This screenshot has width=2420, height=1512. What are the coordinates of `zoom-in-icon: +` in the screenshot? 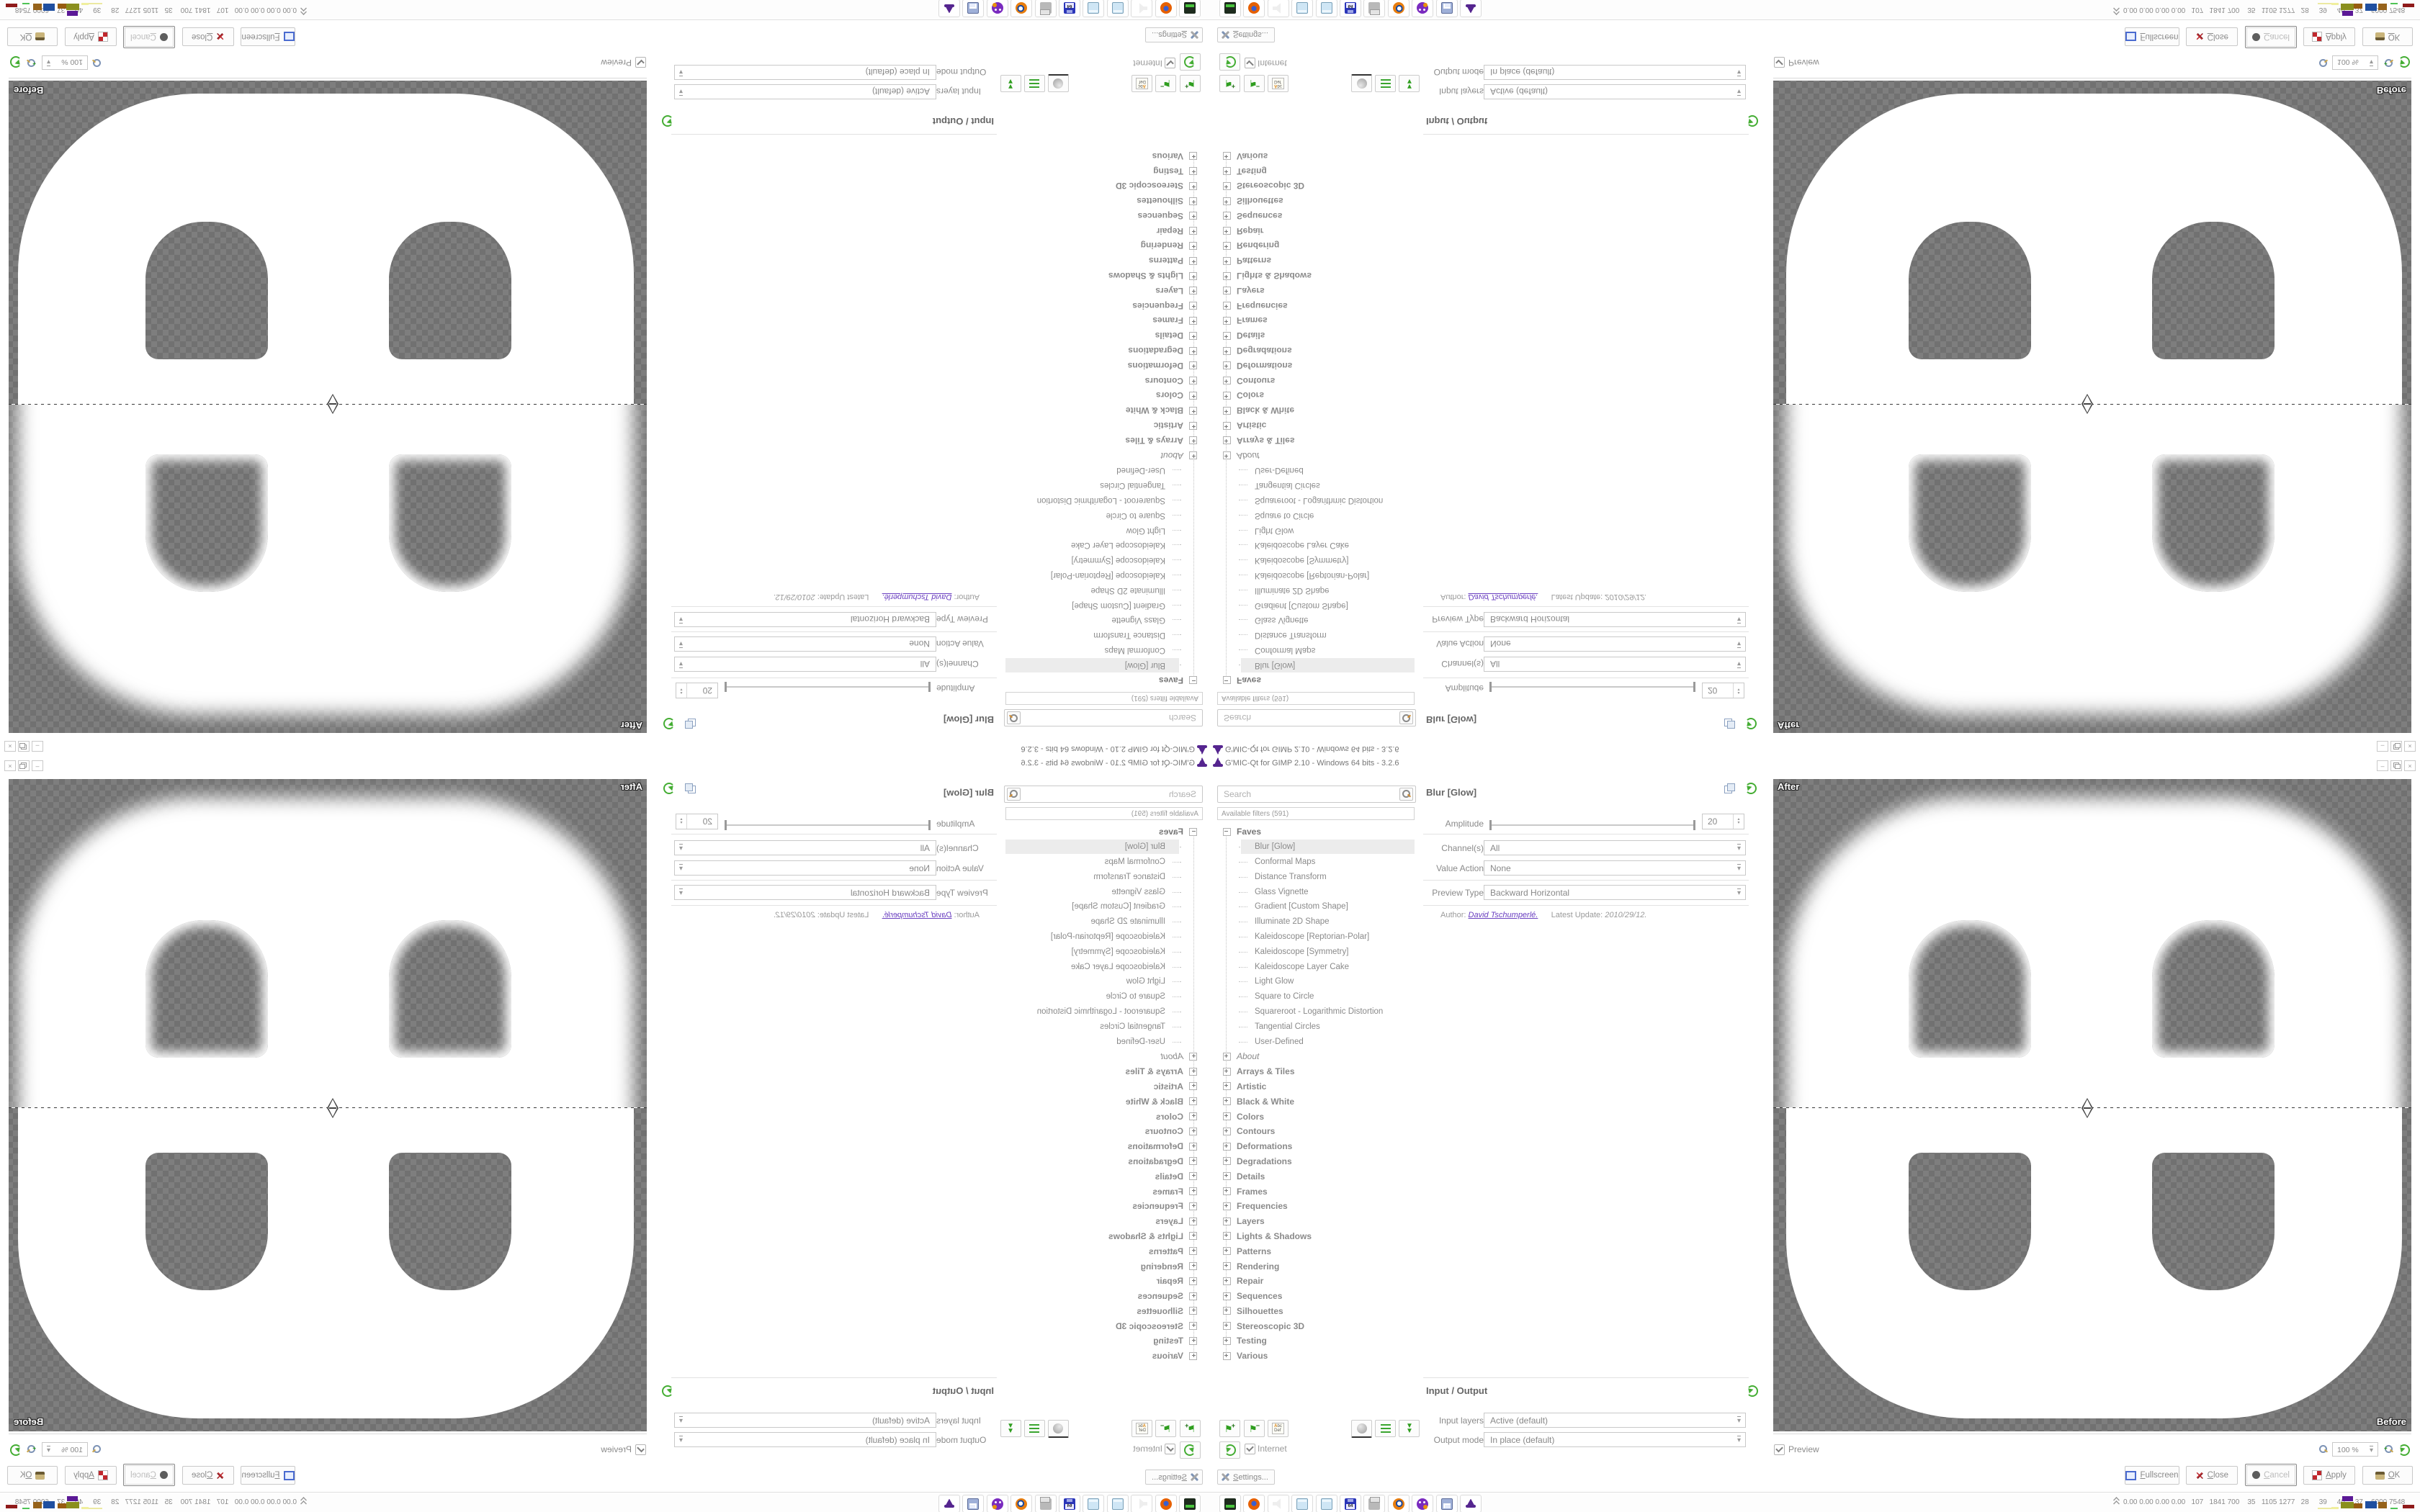 It's located at (2390, 1450).